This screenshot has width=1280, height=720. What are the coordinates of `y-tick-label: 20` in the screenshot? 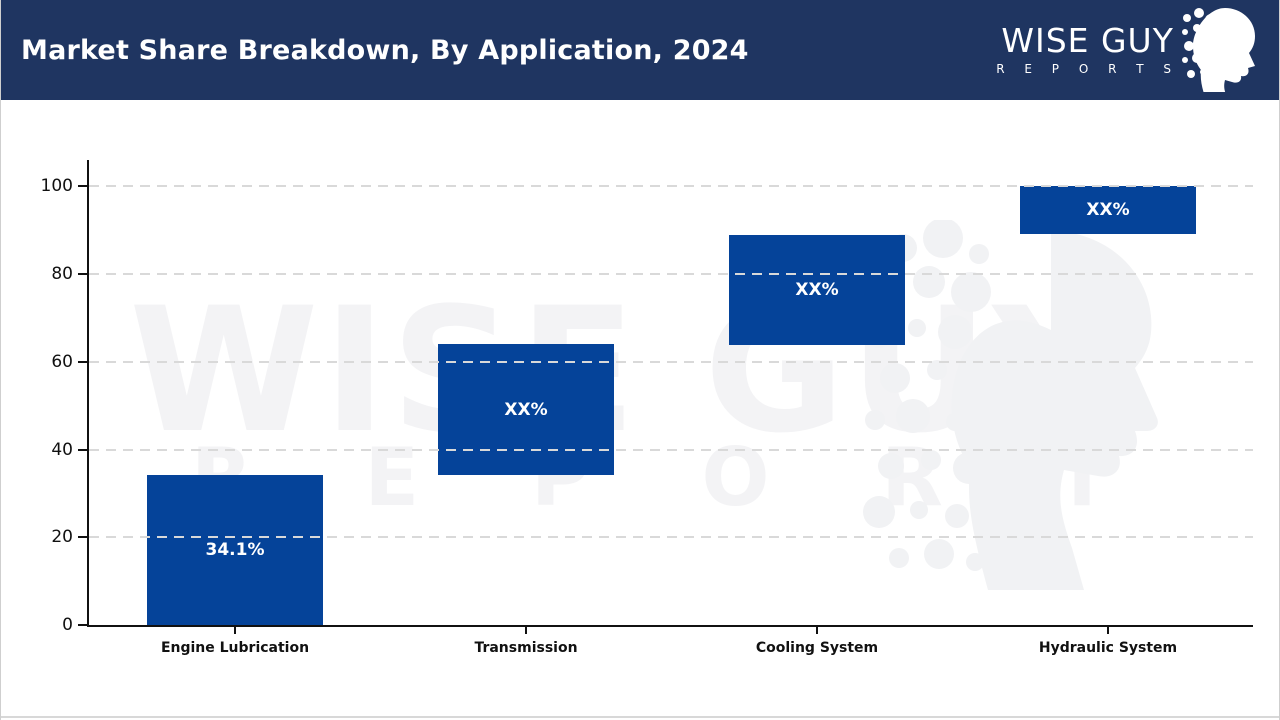 It's located at (62, 537).